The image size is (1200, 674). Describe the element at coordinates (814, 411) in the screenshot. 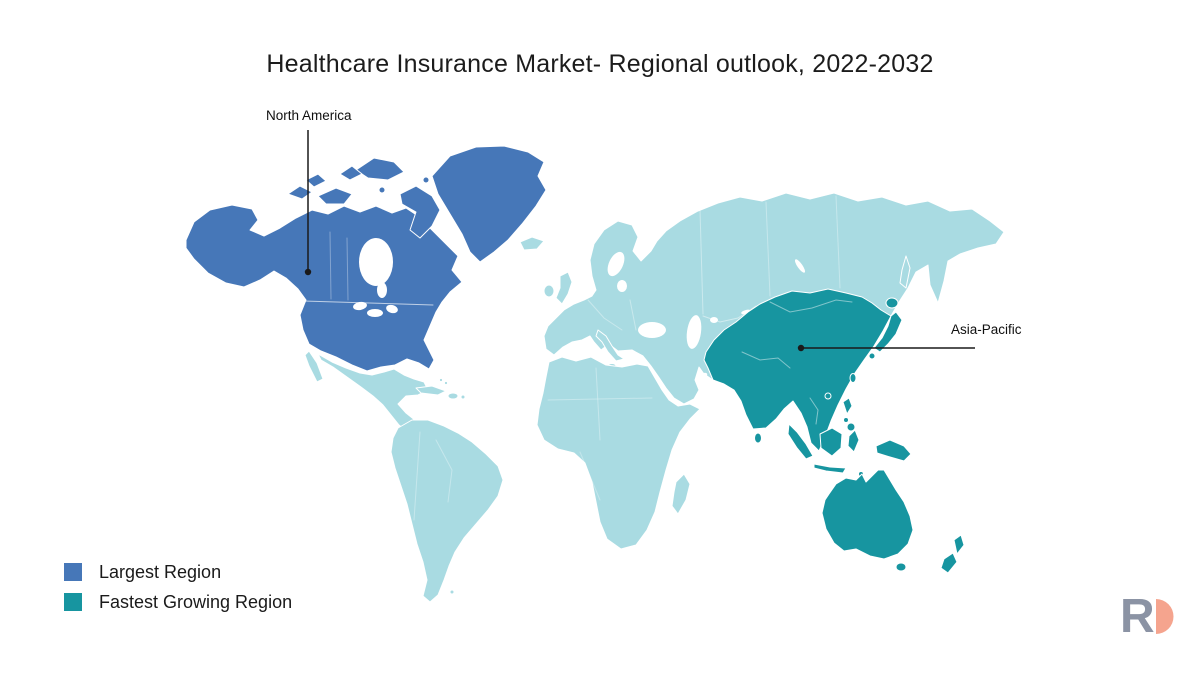

I see `border-indochina` at that location.